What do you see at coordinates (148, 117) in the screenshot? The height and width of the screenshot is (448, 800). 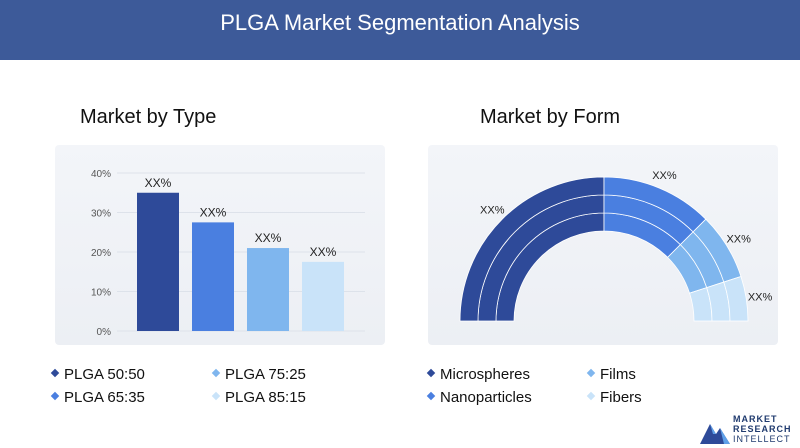 I see `bar-chart-title: Market by Type` at bounding box center [148, 117].